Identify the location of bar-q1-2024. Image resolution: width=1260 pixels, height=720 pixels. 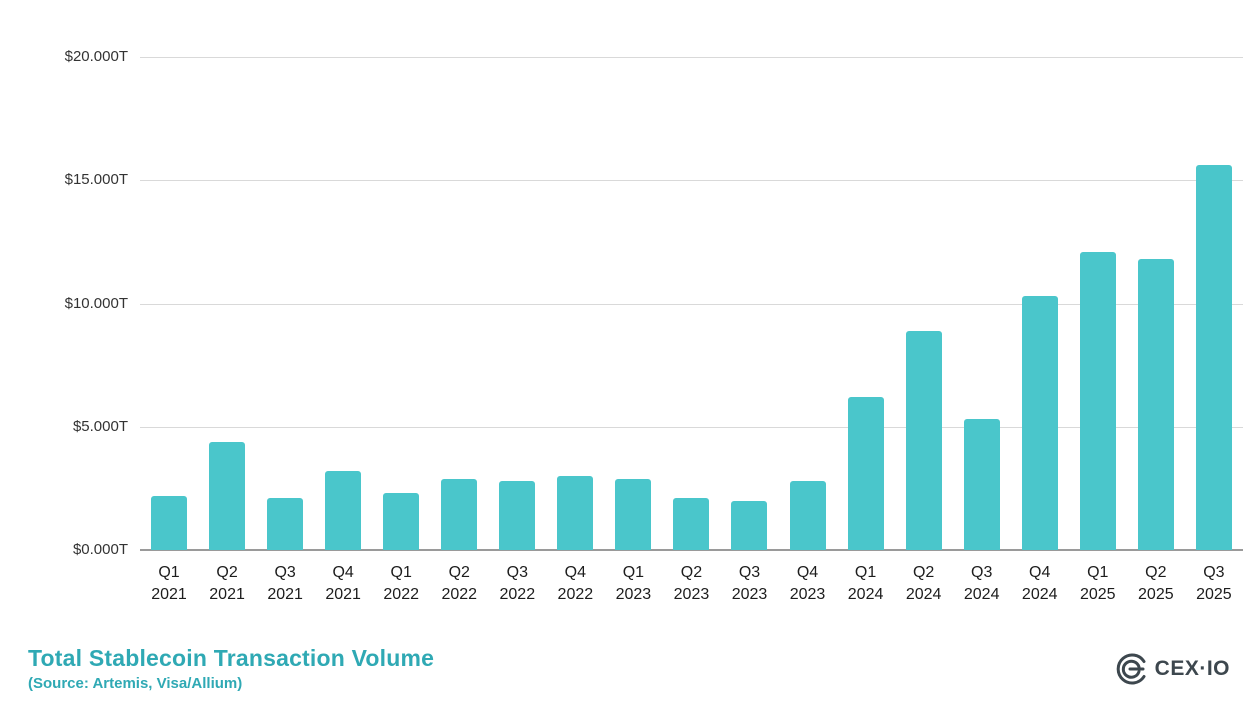
(865, 473).